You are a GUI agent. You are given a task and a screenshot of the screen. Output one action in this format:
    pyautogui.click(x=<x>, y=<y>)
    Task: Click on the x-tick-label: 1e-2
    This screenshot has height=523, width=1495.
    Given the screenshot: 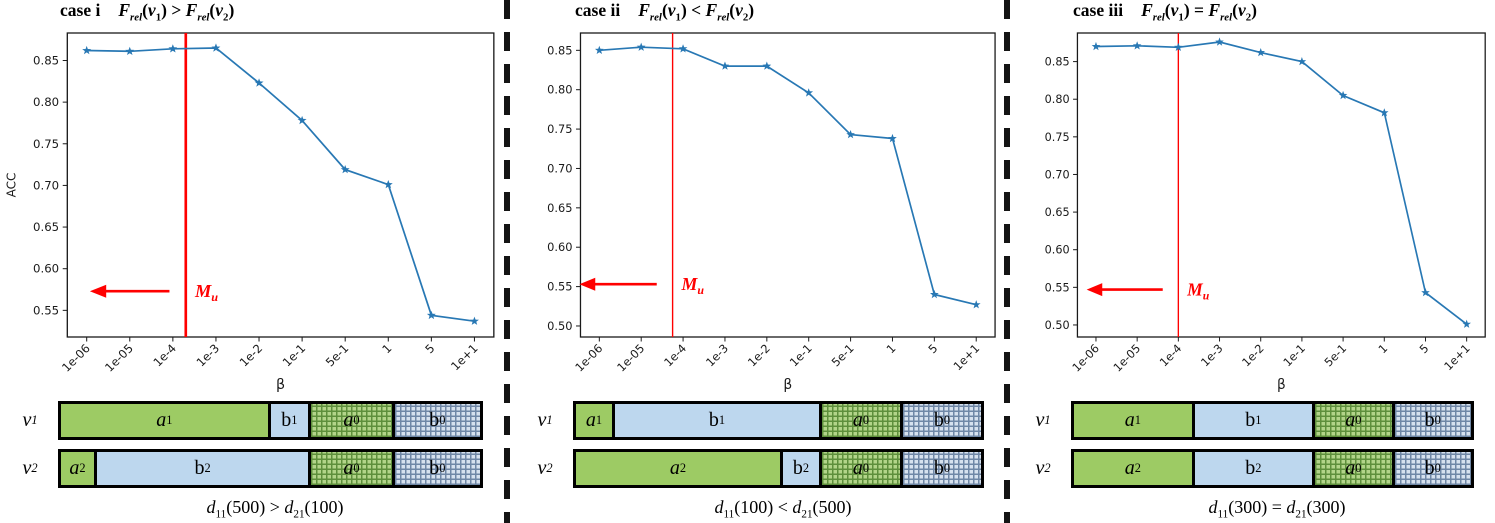 What is the action you would take?
    pyautogui.click(x=1253, y=355)
    